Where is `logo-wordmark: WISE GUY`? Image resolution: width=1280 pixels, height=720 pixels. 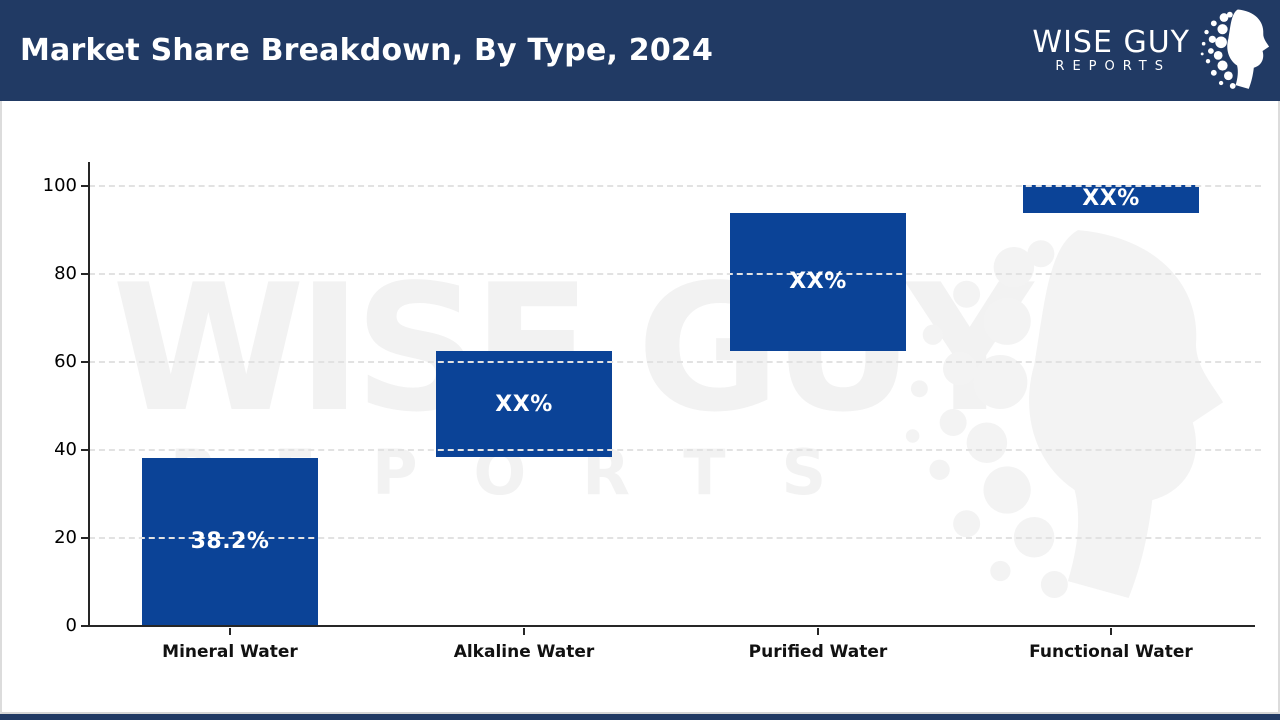
logo-wordmark: WISE GUY is located at coordinates (1111, 42).